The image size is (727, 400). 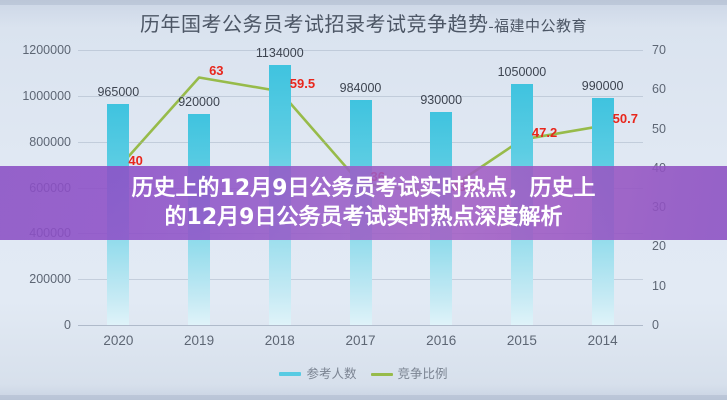 What do you see at coordinates (360, 325) in the screenshot?
I see `x-axis-line` at bounding box center [360, 325].